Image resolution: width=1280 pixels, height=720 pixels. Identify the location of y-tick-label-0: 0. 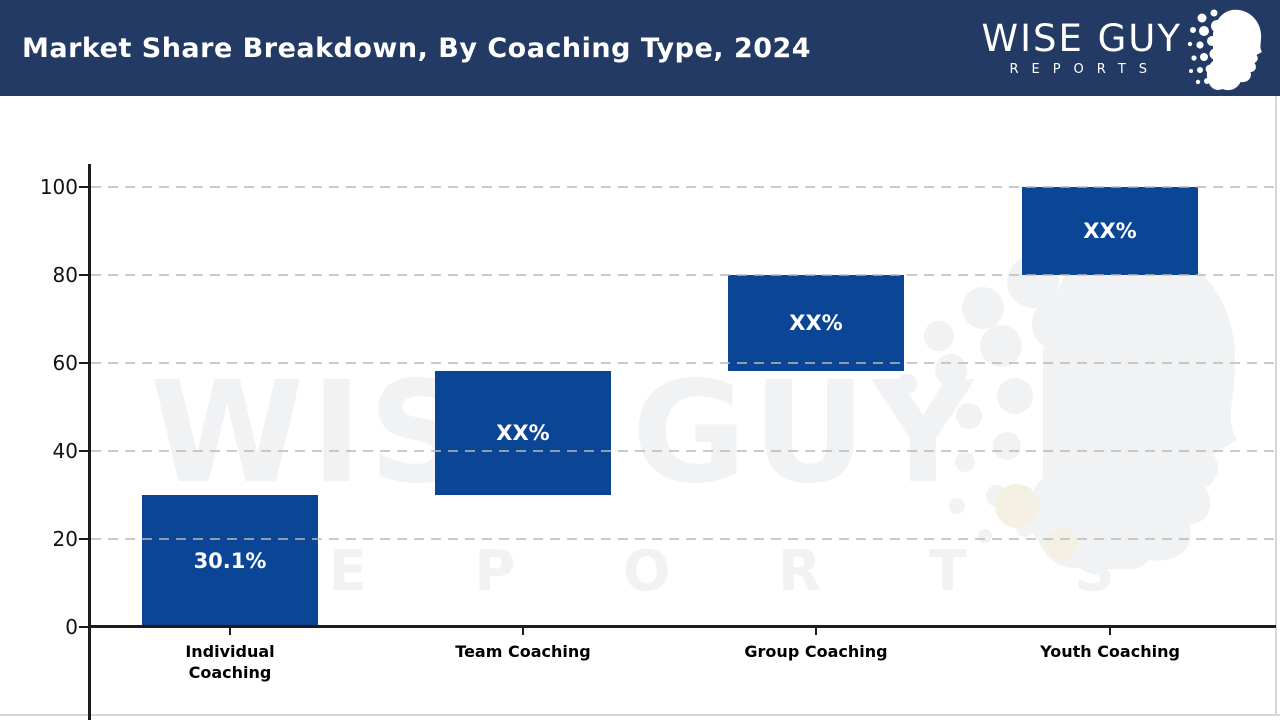
(71, 627).